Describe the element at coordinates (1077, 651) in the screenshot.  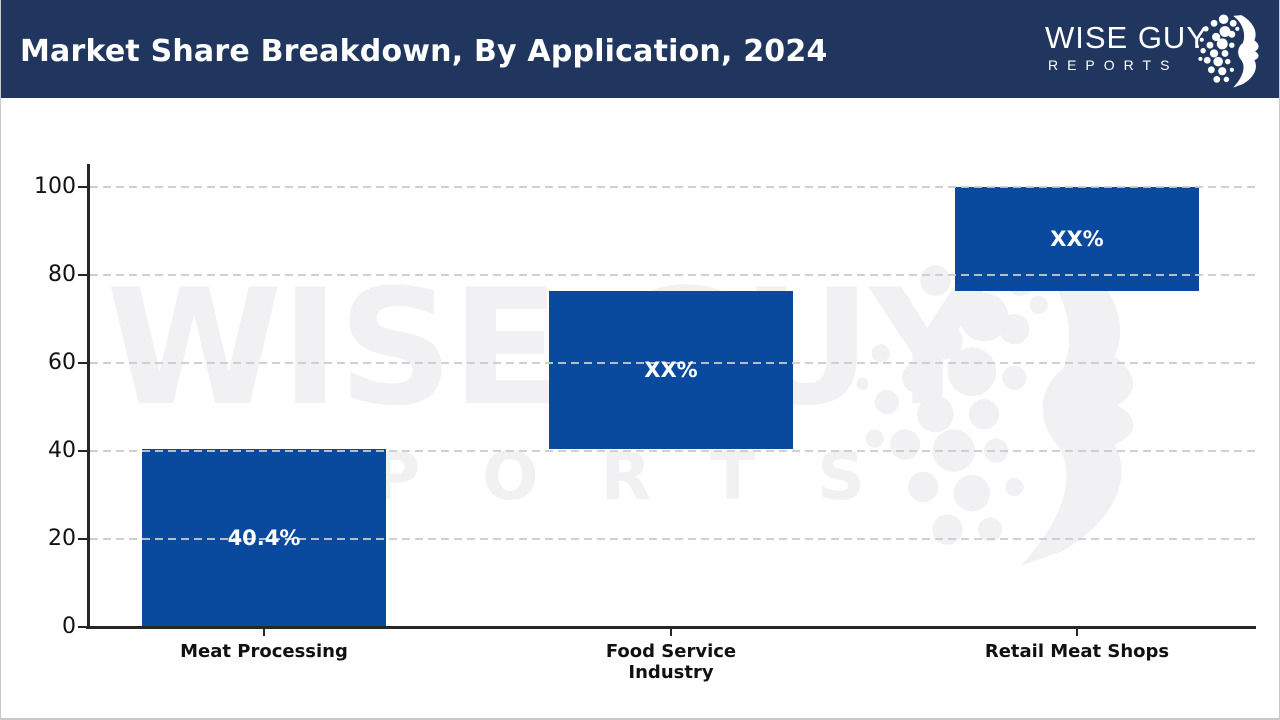
I see `x-axis-label-3: Retail Meat Shops` at that location.